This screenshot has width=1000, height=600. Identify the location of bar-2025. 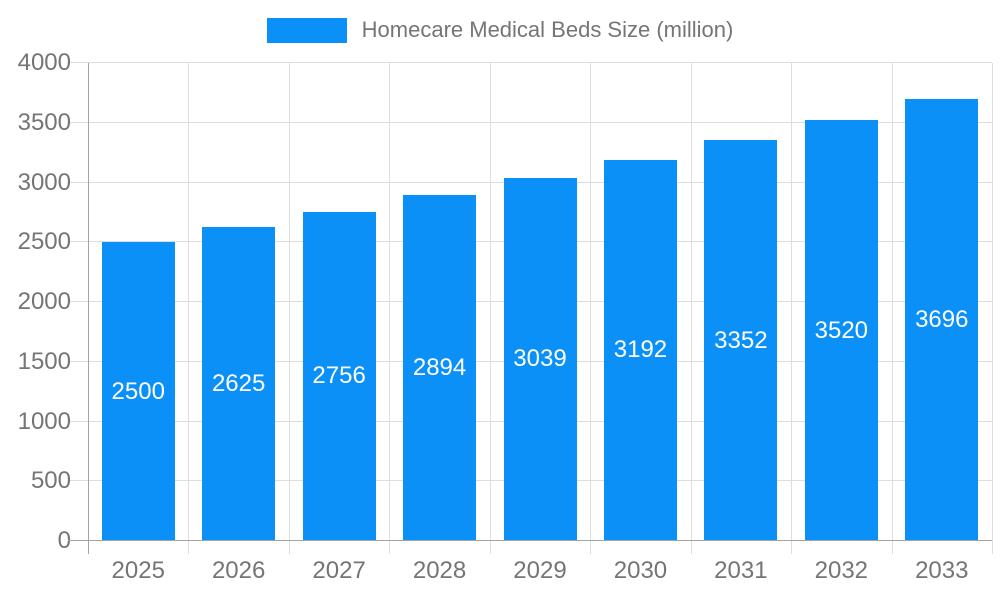
(138, 391).